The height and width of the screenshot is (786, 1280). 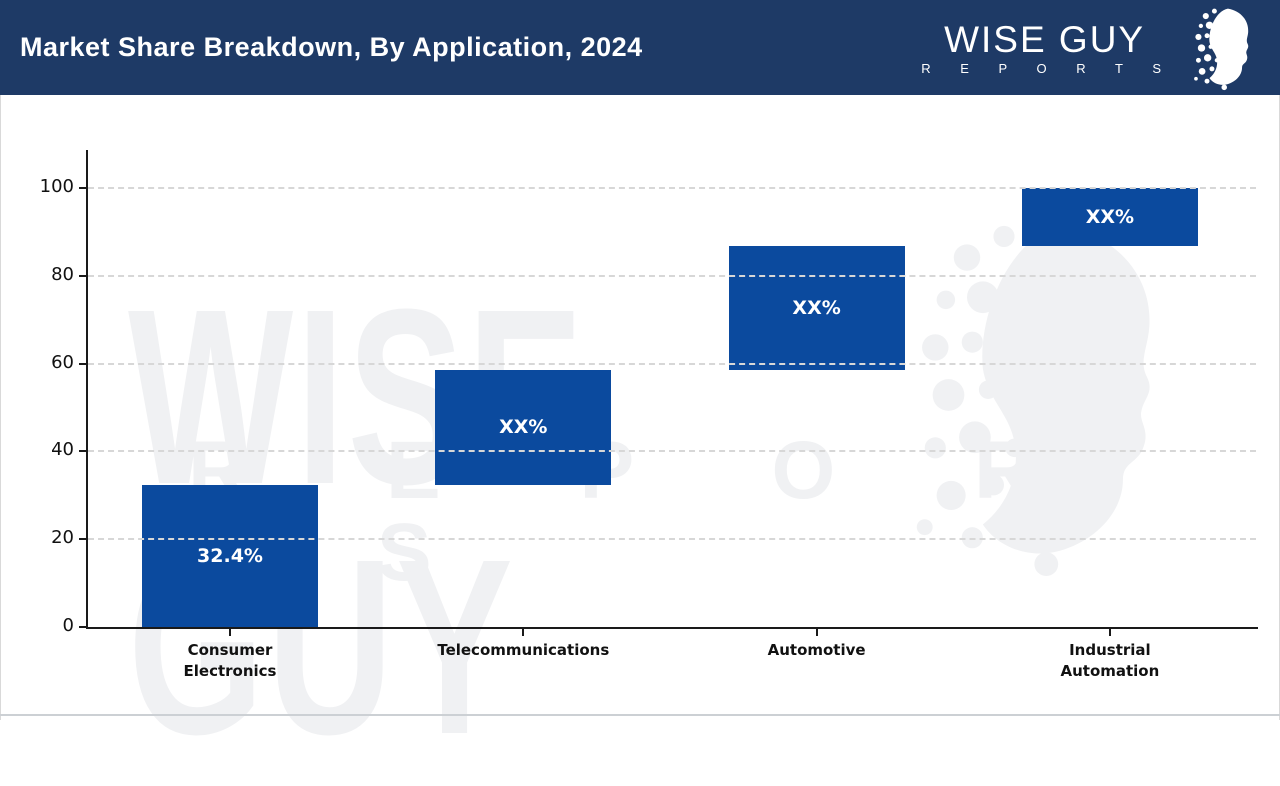 I want to click on x-axis-category-line: Telecommunications, so click(x=523, y=650).